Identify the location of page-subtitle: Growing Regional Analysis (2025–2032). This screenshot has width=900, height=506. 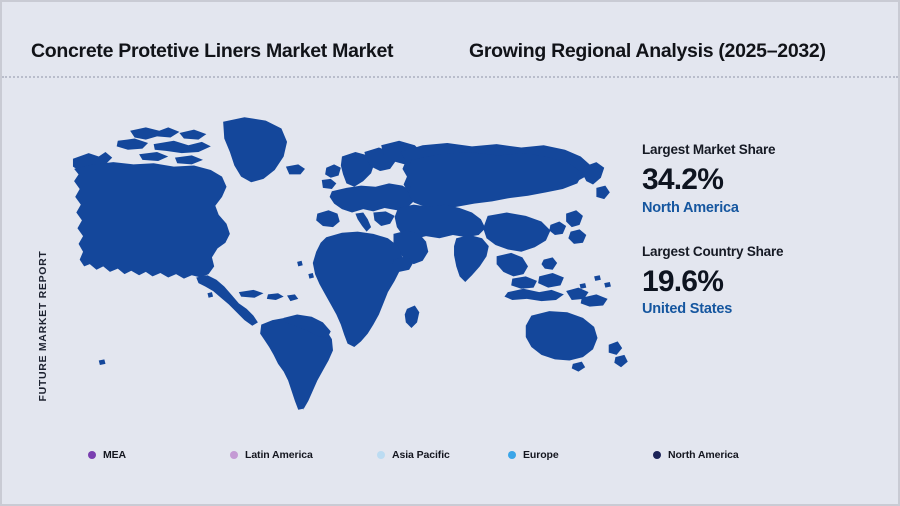
(647, 51).